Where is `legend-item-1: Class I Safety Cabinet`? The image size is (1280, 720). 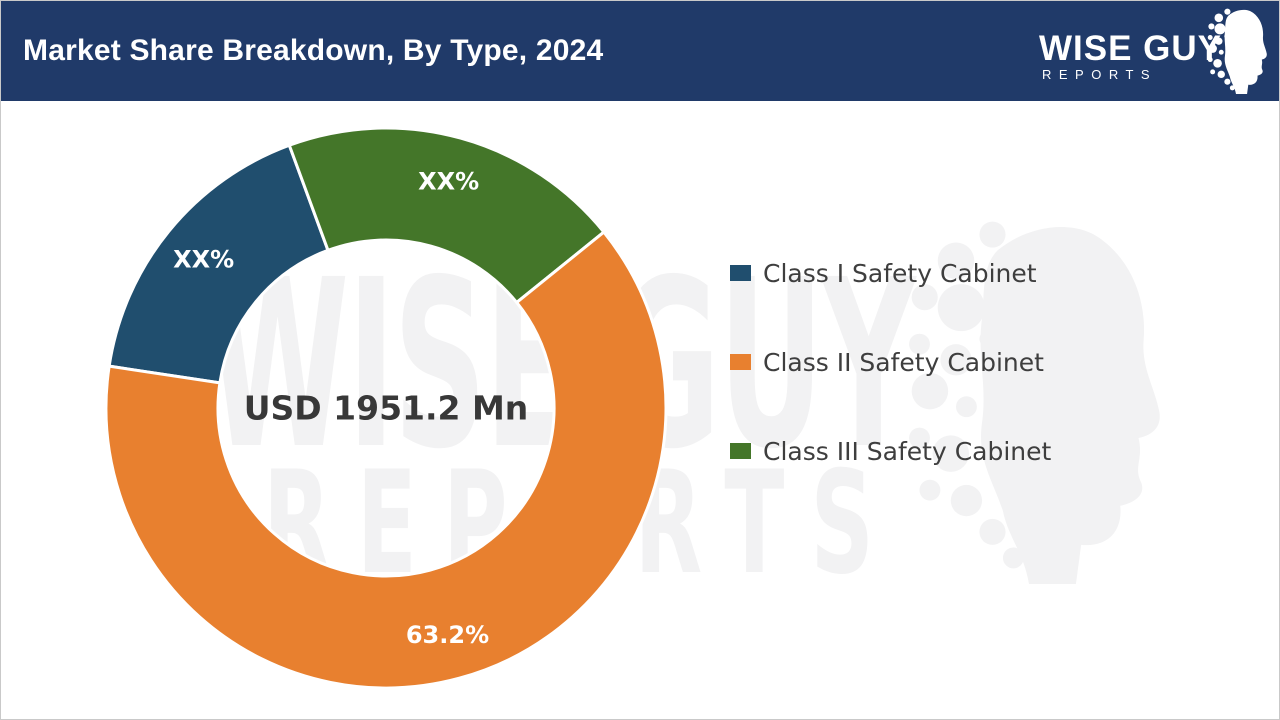 legend-item-1: Class I Safety Cabinet is located at coordinates (890, 273).